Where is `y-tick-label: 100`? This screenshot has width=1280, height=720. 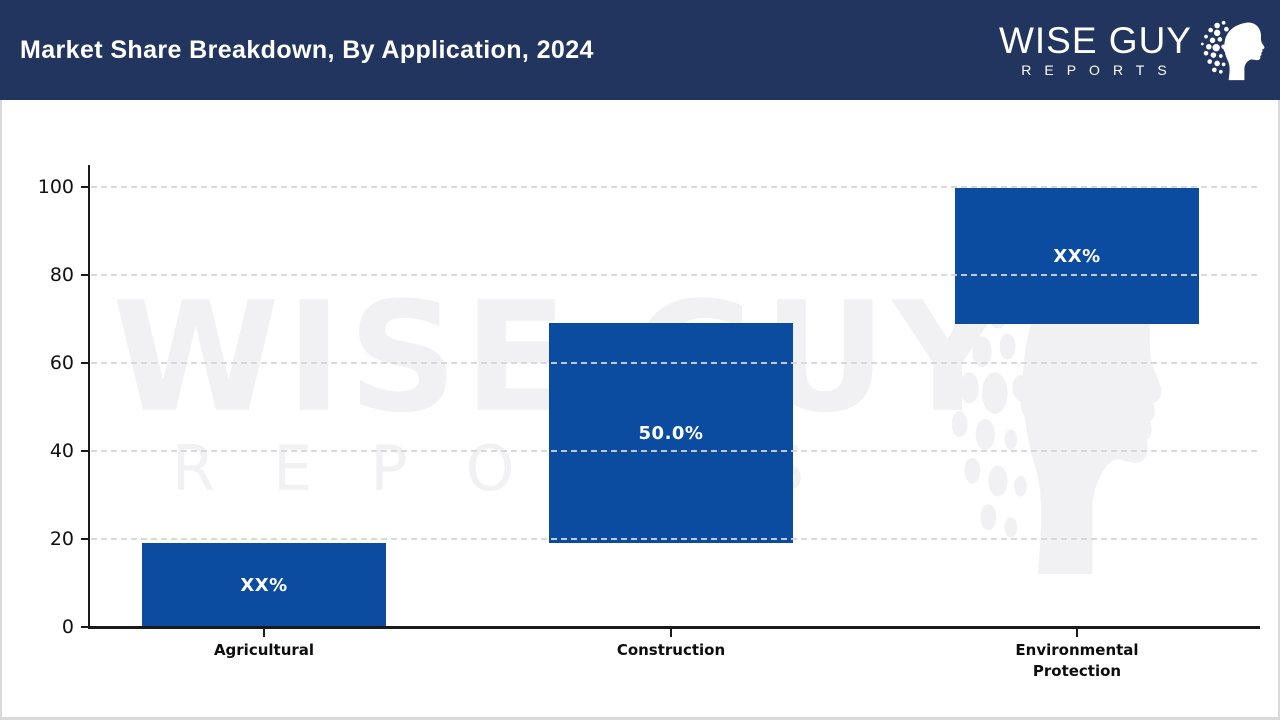
y-tick-label: 100 is located at coordinates (55, 187).